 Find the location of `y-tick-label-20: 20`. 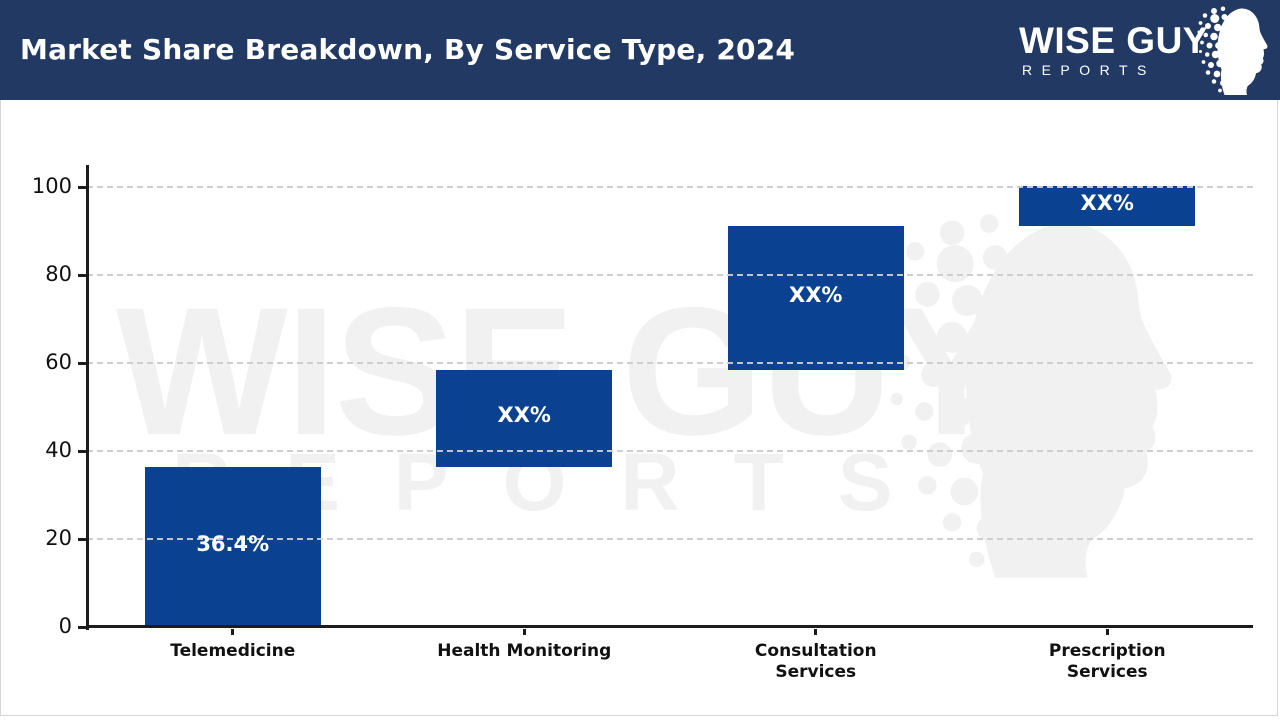

y-tick-label-20: 20 is located at coordinates (58, 538).